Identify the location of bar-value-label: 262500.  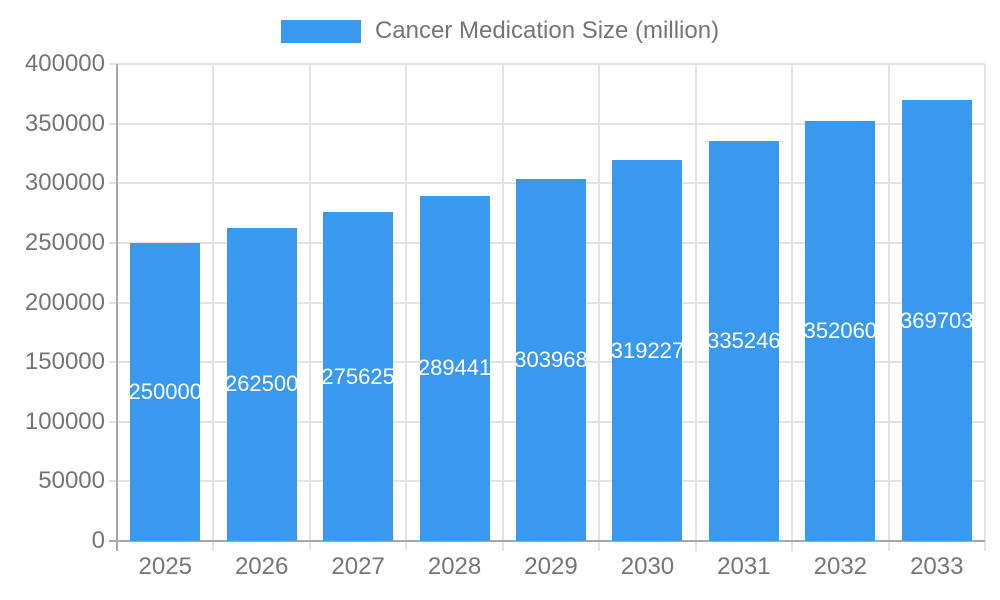
(261, 384).